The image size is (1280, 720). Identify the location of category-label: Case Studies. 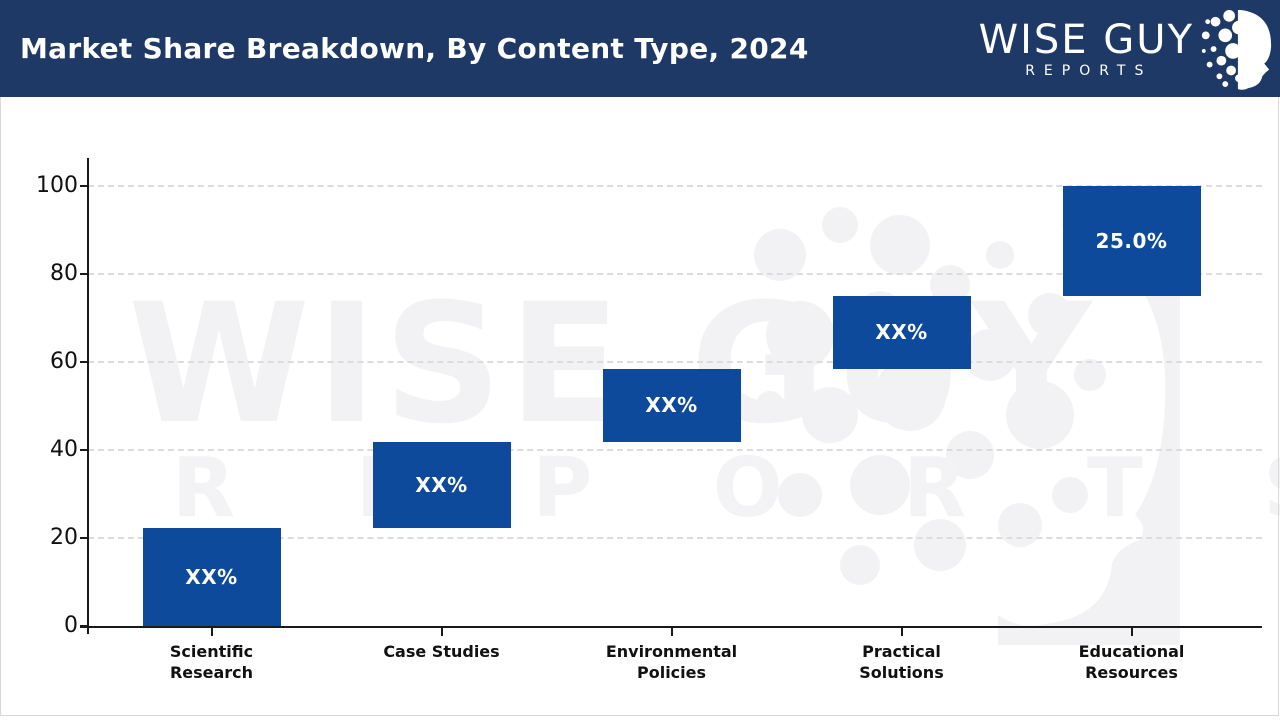
(442, 651).